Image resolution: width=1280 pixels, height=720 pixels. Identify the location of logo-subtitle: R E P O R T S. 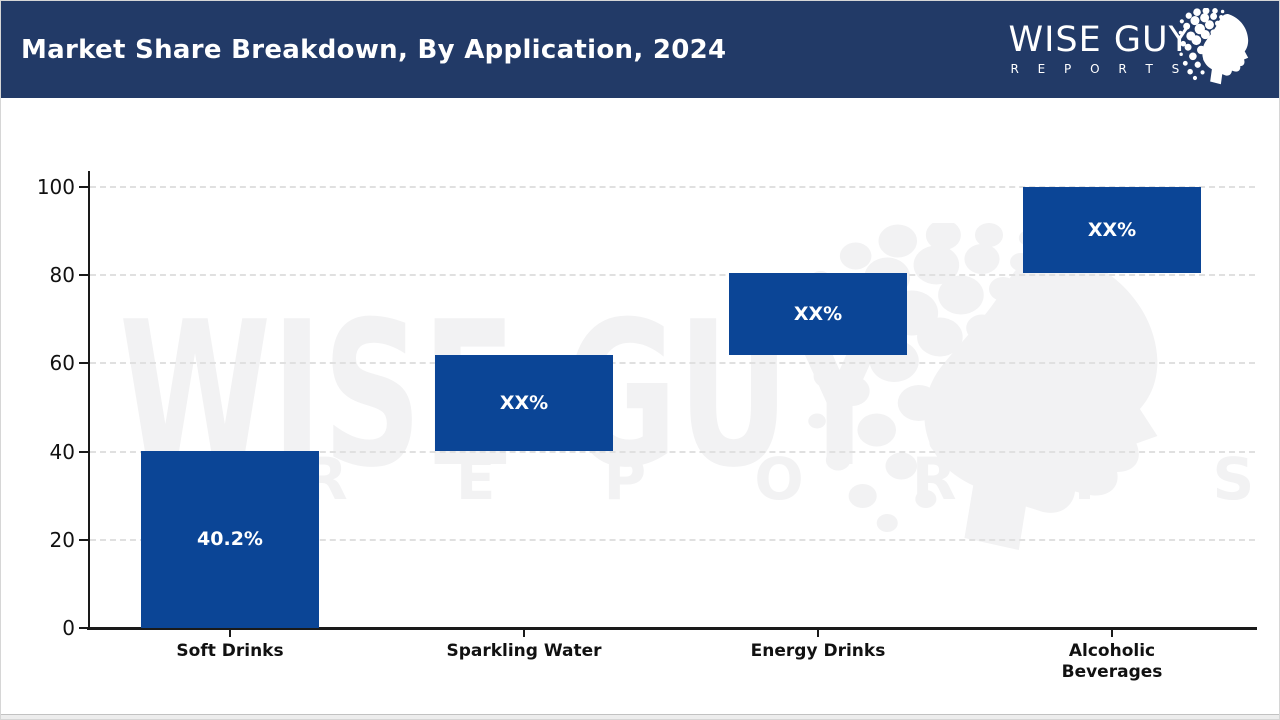
(1098, 69).